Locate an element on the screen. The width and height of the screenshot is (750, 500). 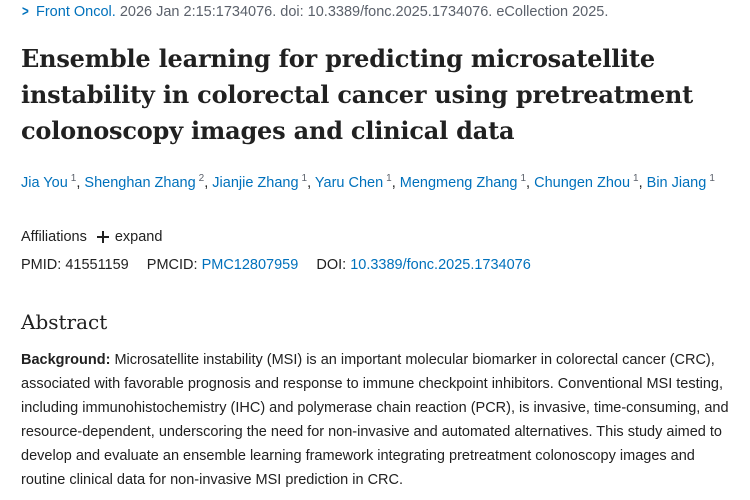
expand-affiliations-button: expand is located at coordinates (129, 237).